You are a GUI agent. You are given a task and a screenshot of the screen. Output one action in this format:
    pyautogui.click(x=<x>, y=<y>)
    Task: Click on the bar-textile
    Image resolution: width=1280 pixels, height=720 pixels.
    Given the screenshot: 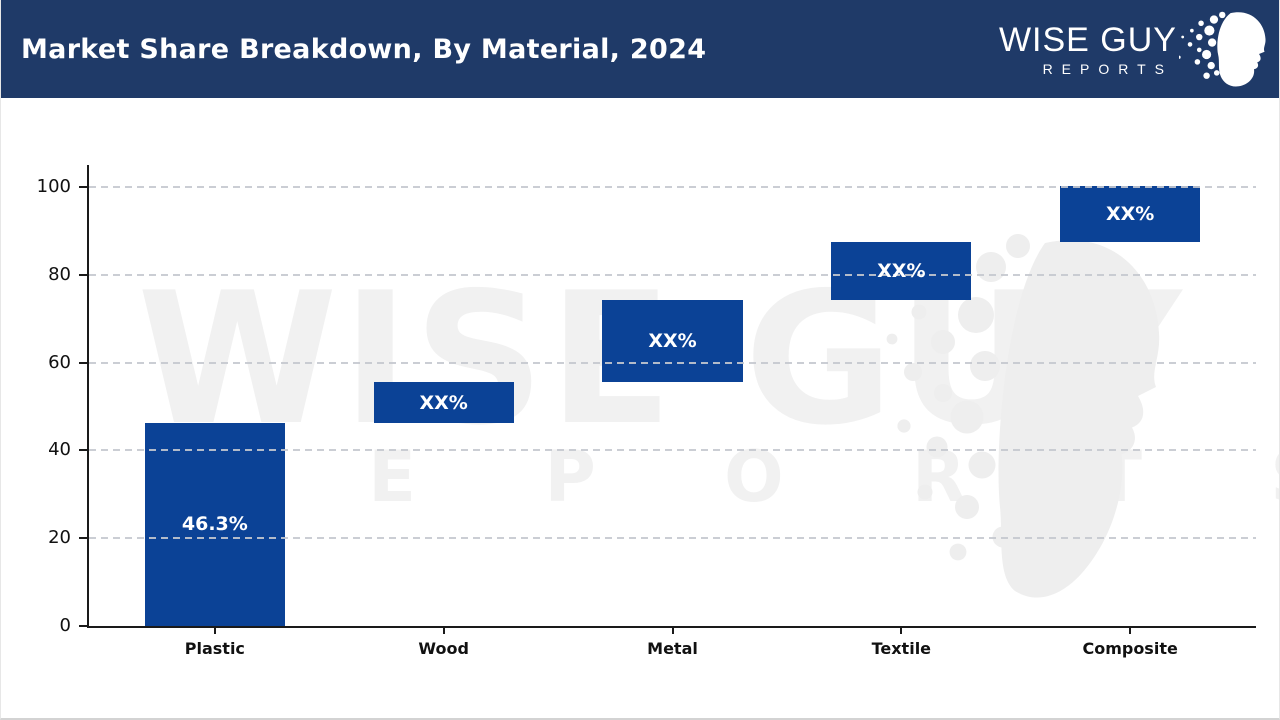 What is the action you would take?
    pyautogui.click(x=901, y=271)
    